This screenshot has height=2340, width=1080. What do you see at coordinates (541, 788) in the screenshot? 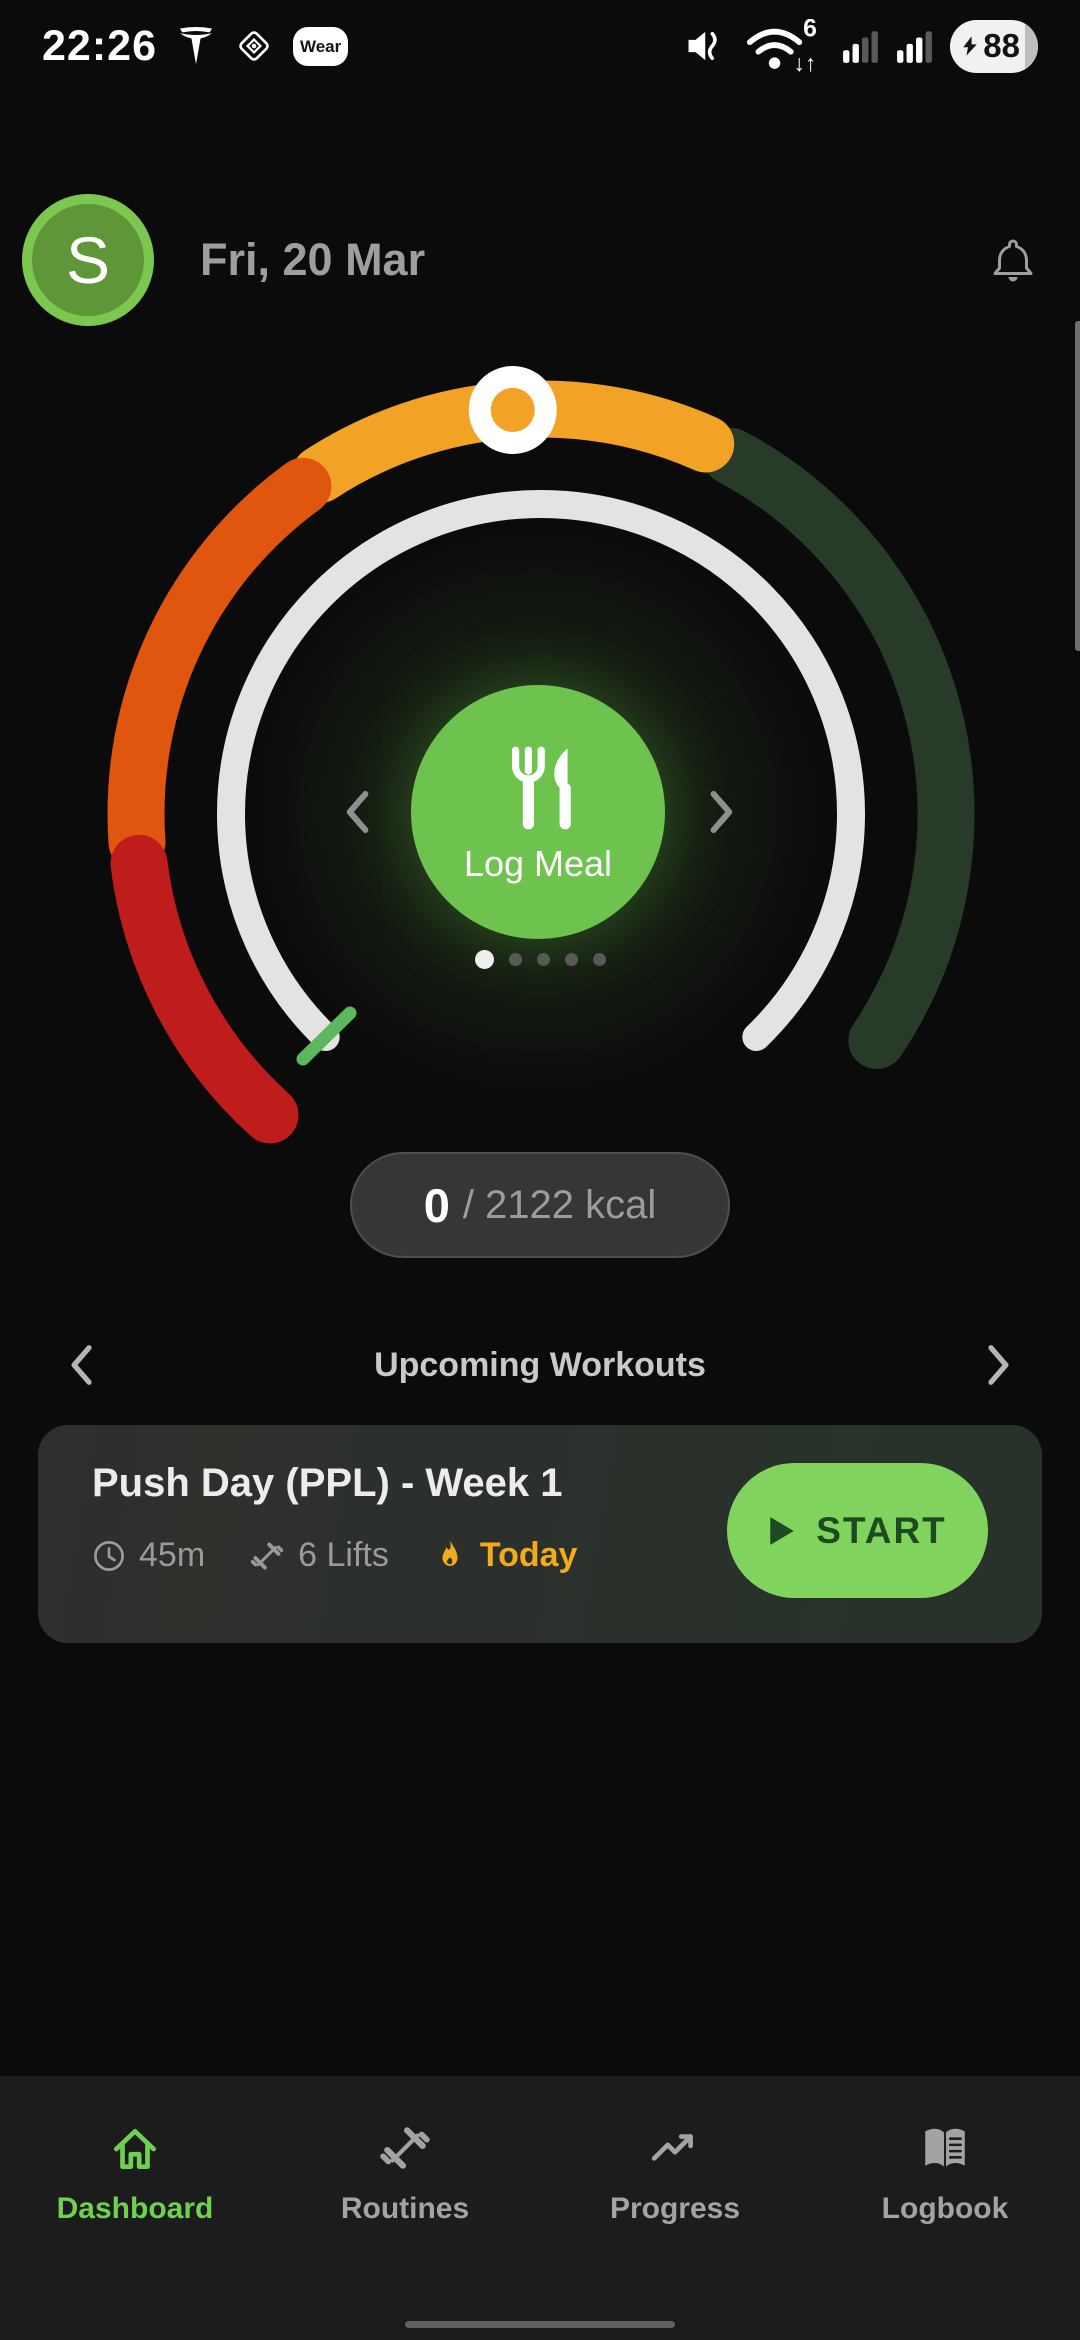
I see `fork-knife-icon` at bounding box center [541, 788].